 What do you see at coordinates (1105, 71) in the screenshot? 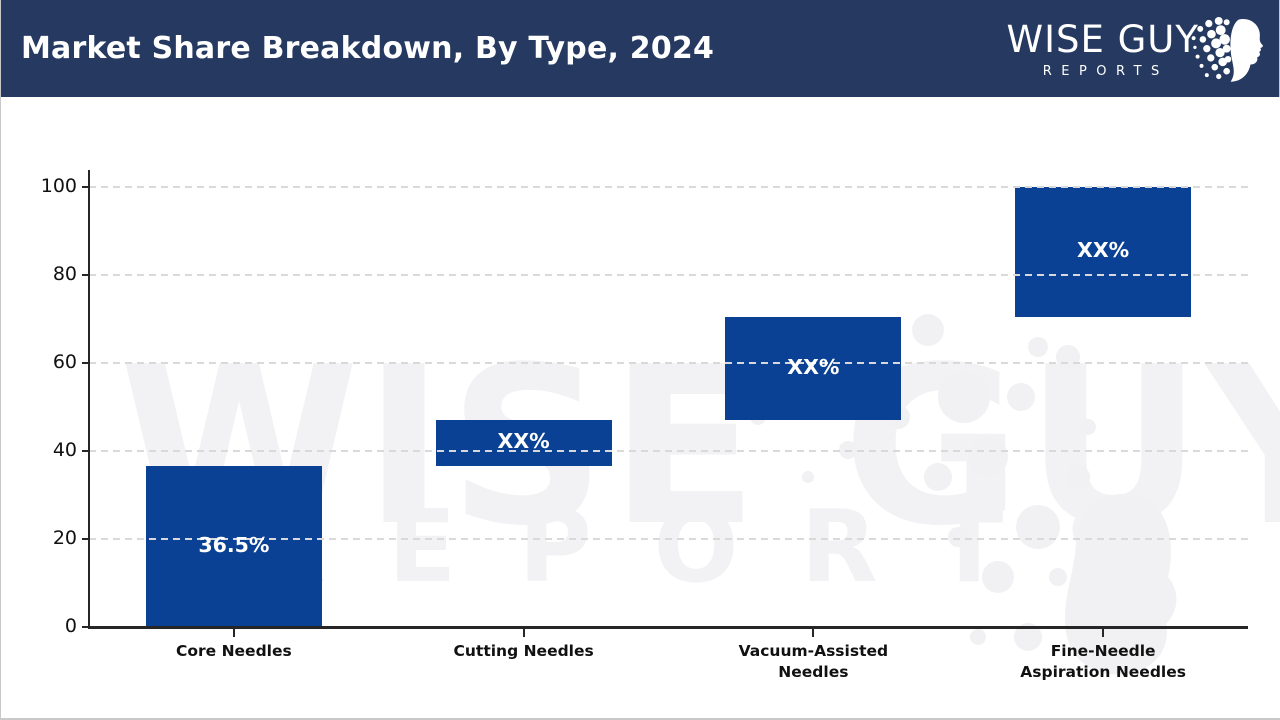
I see `brand-logo-subtitle: REPORTS` at bounding box center [1105, 71].